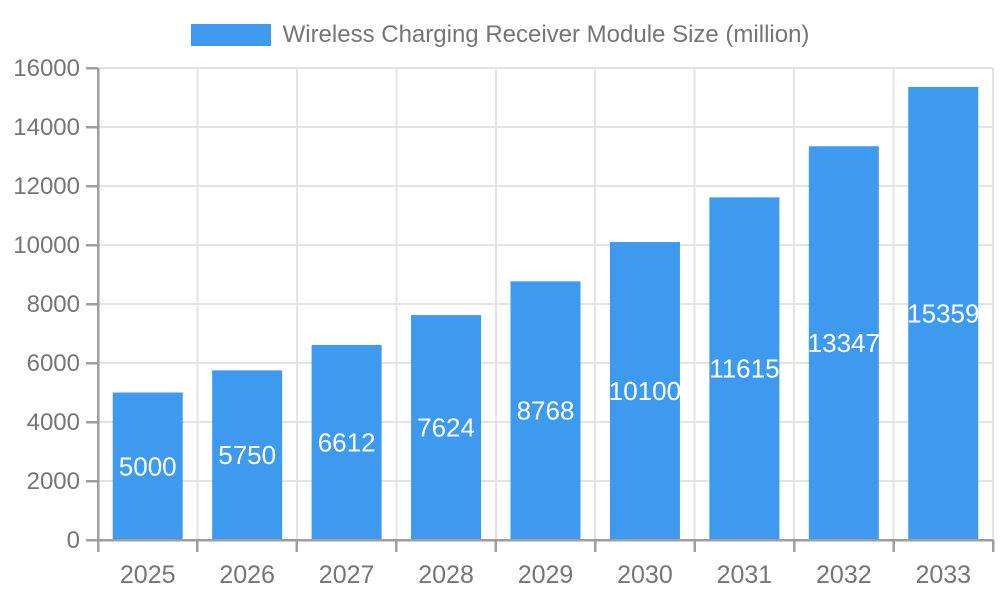 This screenshot has height=600, width=1000. I want to click on bar-value-label: 7624, so click(446, 428).